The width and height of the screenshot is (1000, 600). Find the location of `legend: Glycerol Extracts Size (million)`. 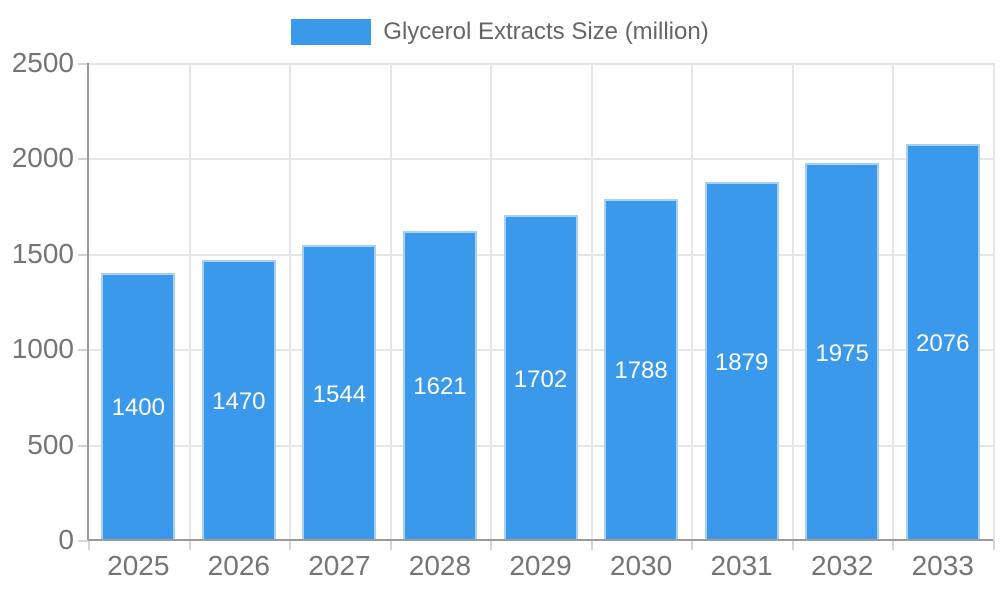

legend: Glycerol Extracts Size (million) is located at coordinates (500, 32).